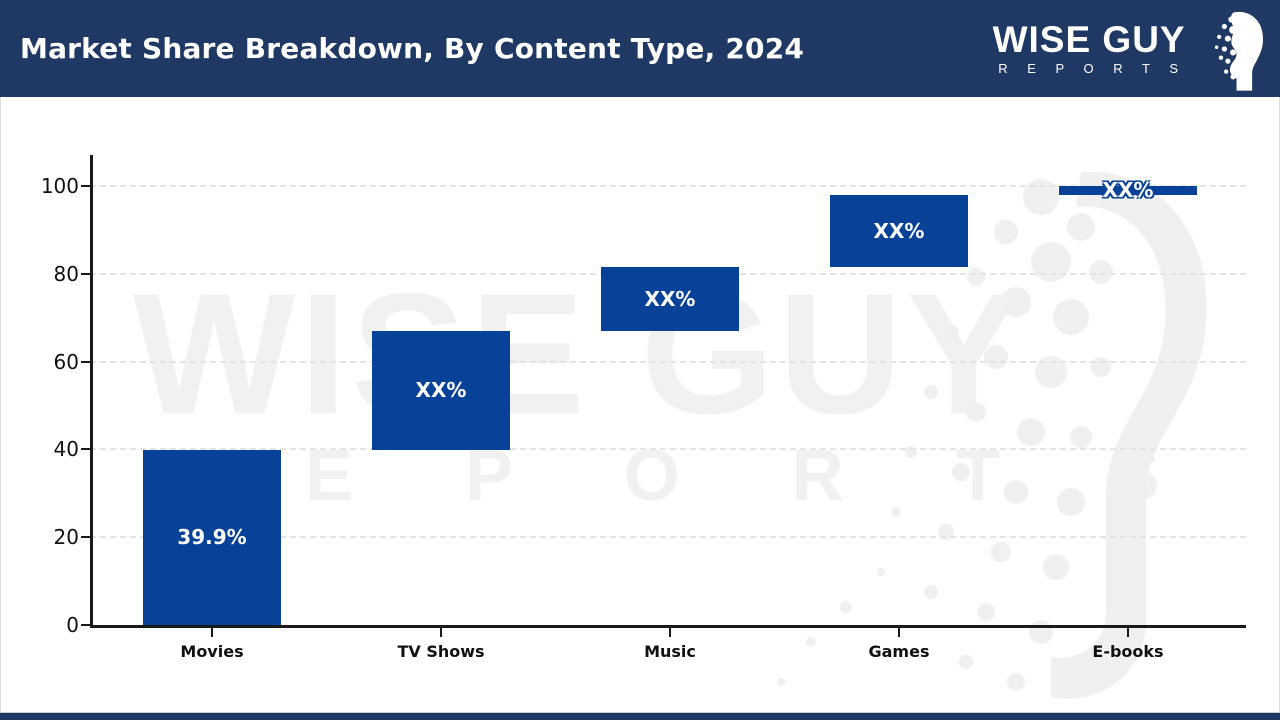  I want to click on x-tick-label-2: Music, so click(670, 651).